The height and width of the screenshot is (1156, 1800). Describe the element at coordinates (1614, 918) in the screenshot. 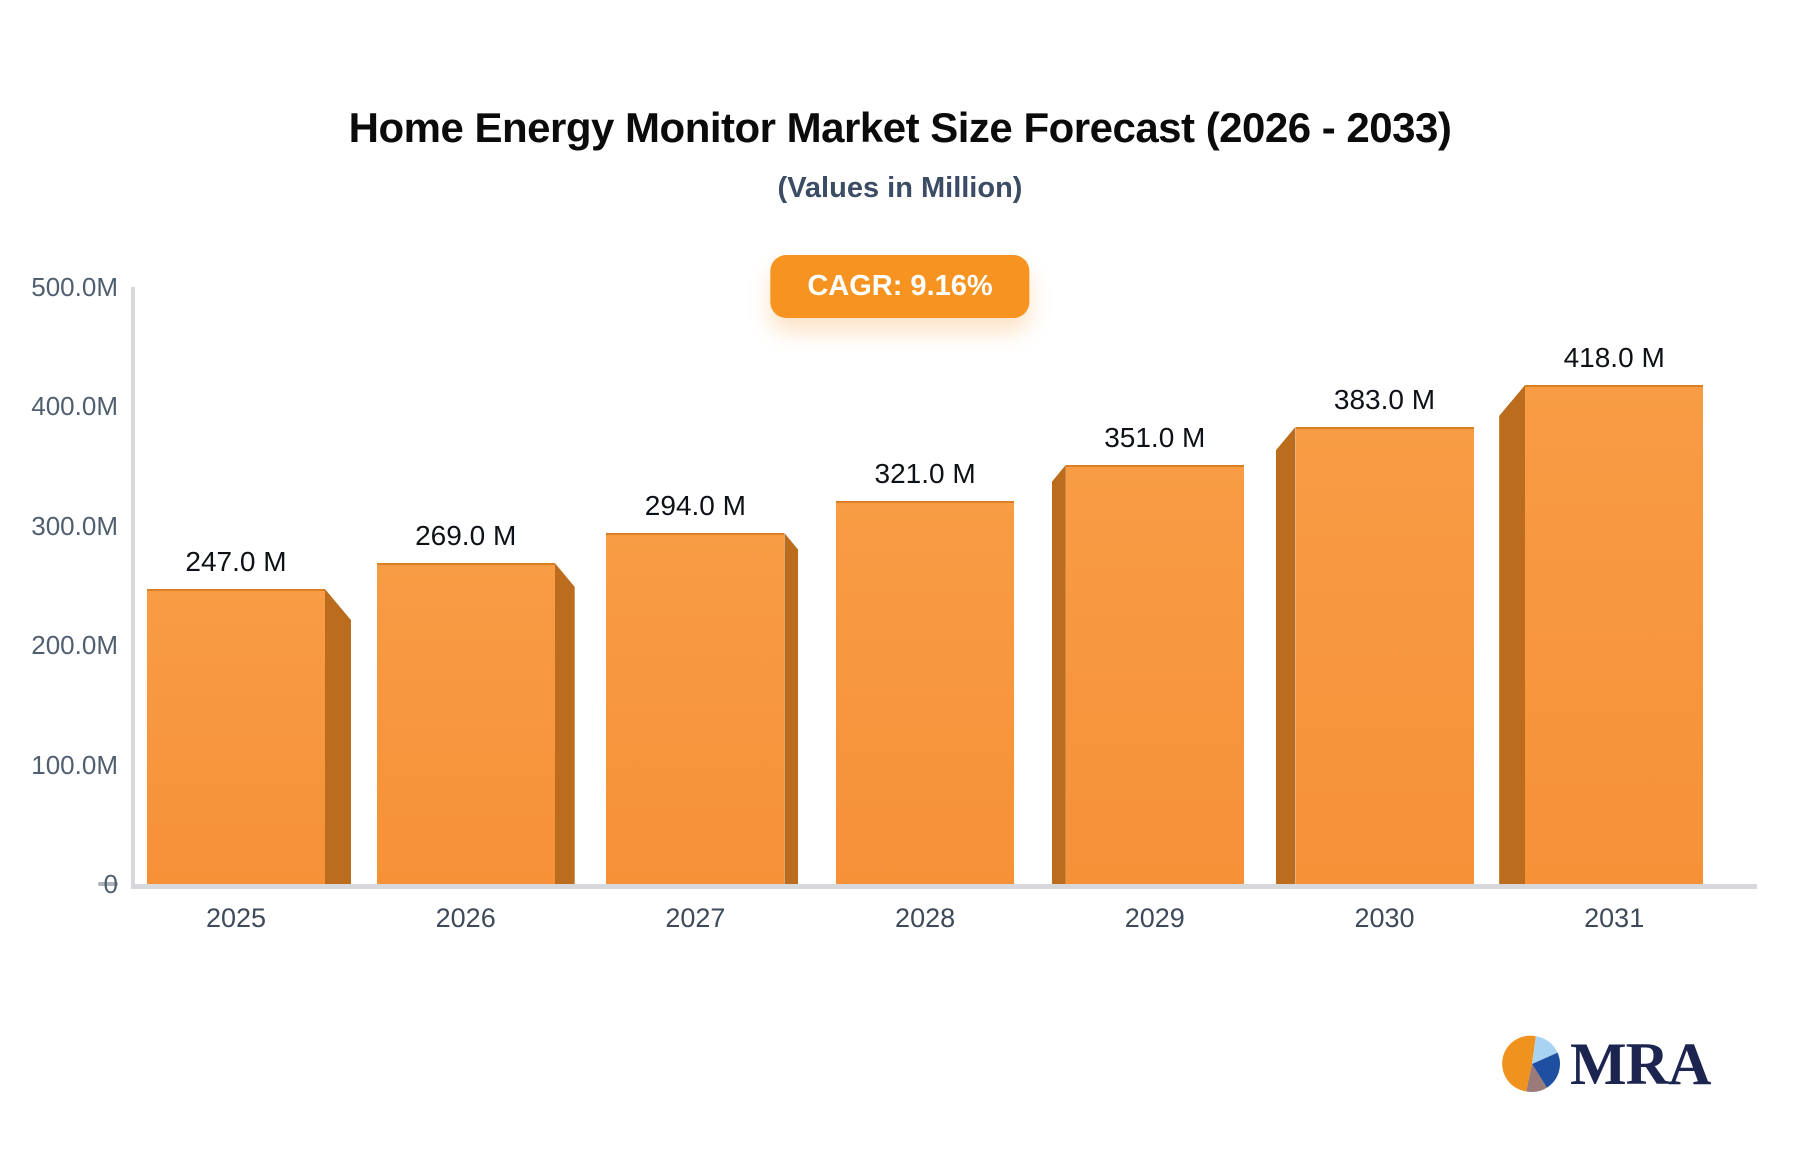

I see `x-axis-label: 2031` at that location.